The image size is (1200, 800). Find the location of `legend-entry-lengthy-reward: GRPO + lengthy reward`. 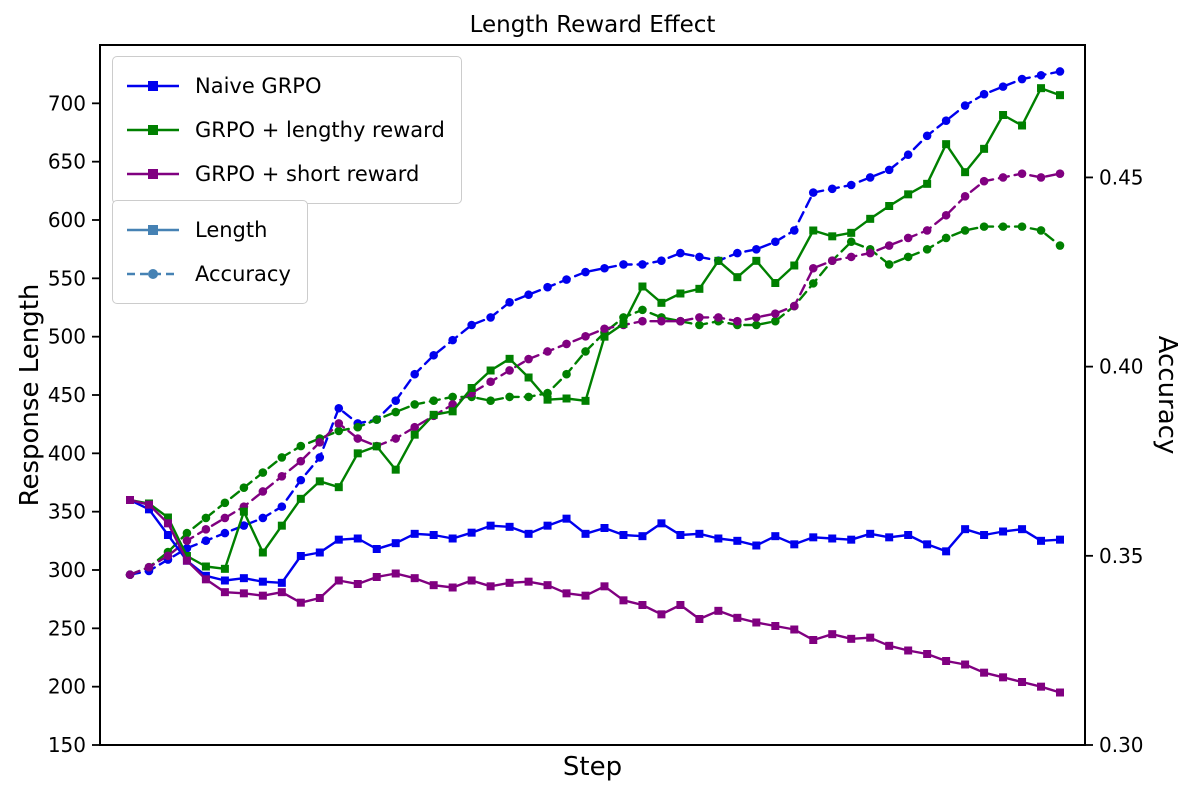

legend-entry-lengthy-reward: GRPO + lengthy reward is located at coordinates (285, 130).